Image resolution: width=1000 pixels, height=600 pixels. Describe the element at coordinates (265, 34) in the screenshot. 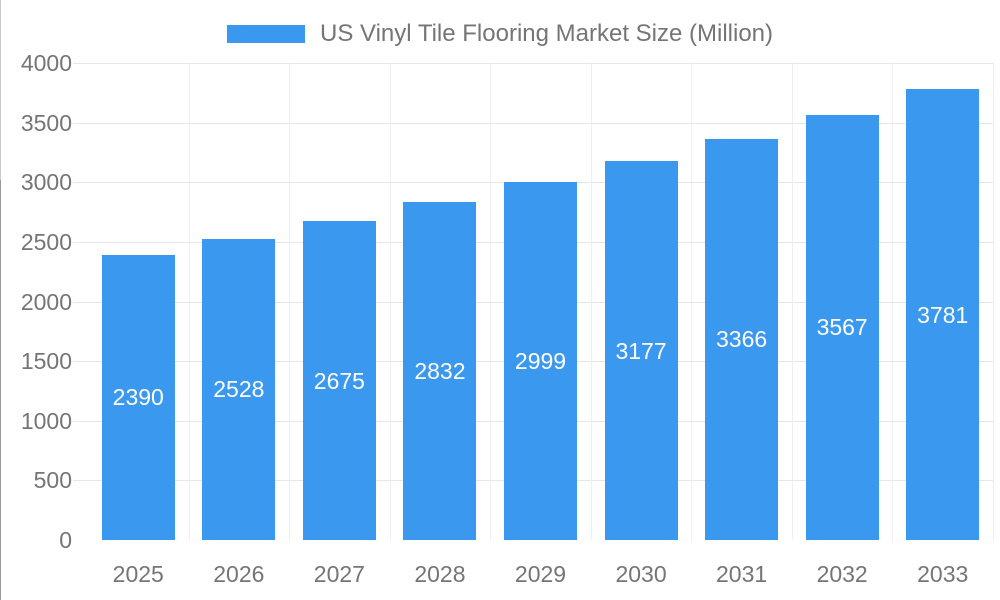

I see `legend-swatch` at that location.